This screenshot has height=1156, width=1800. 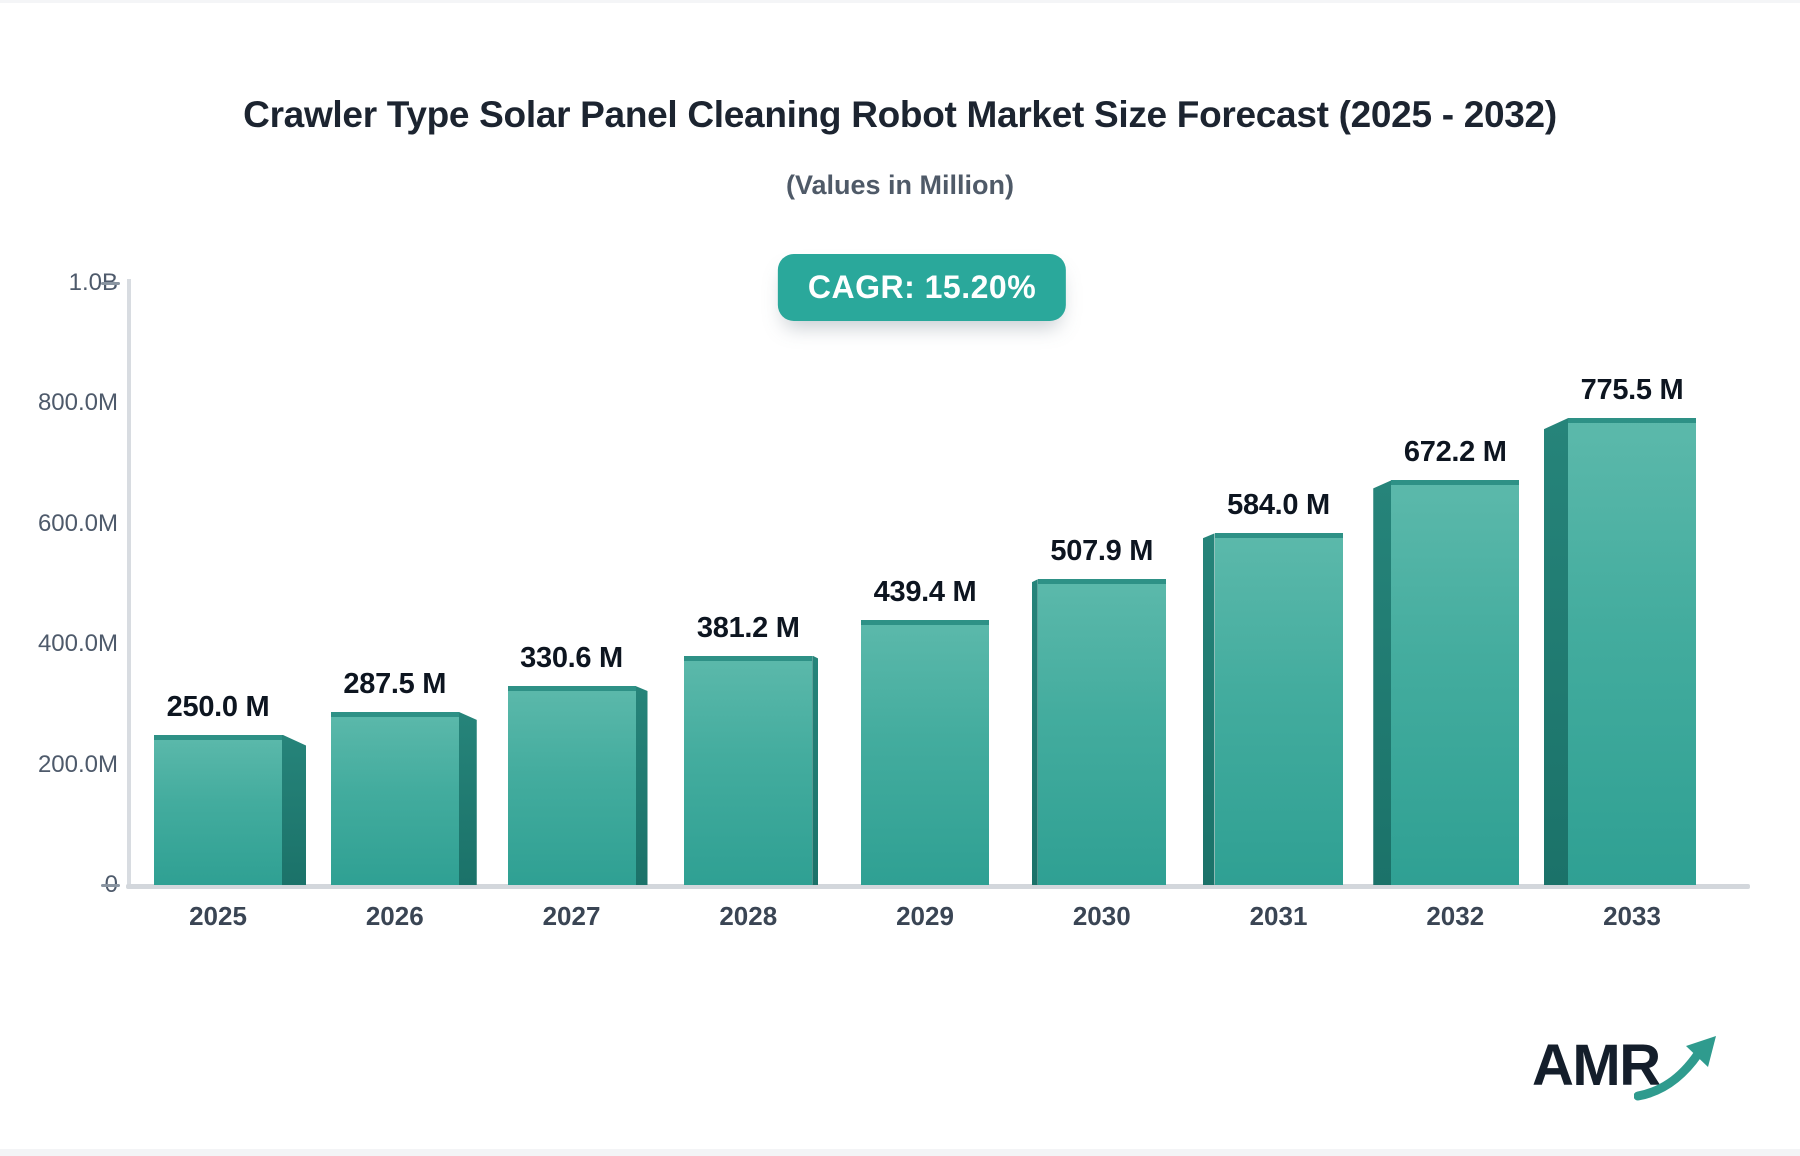 I want to click on bar-side-face-2032, so click(x=1382, y=682).